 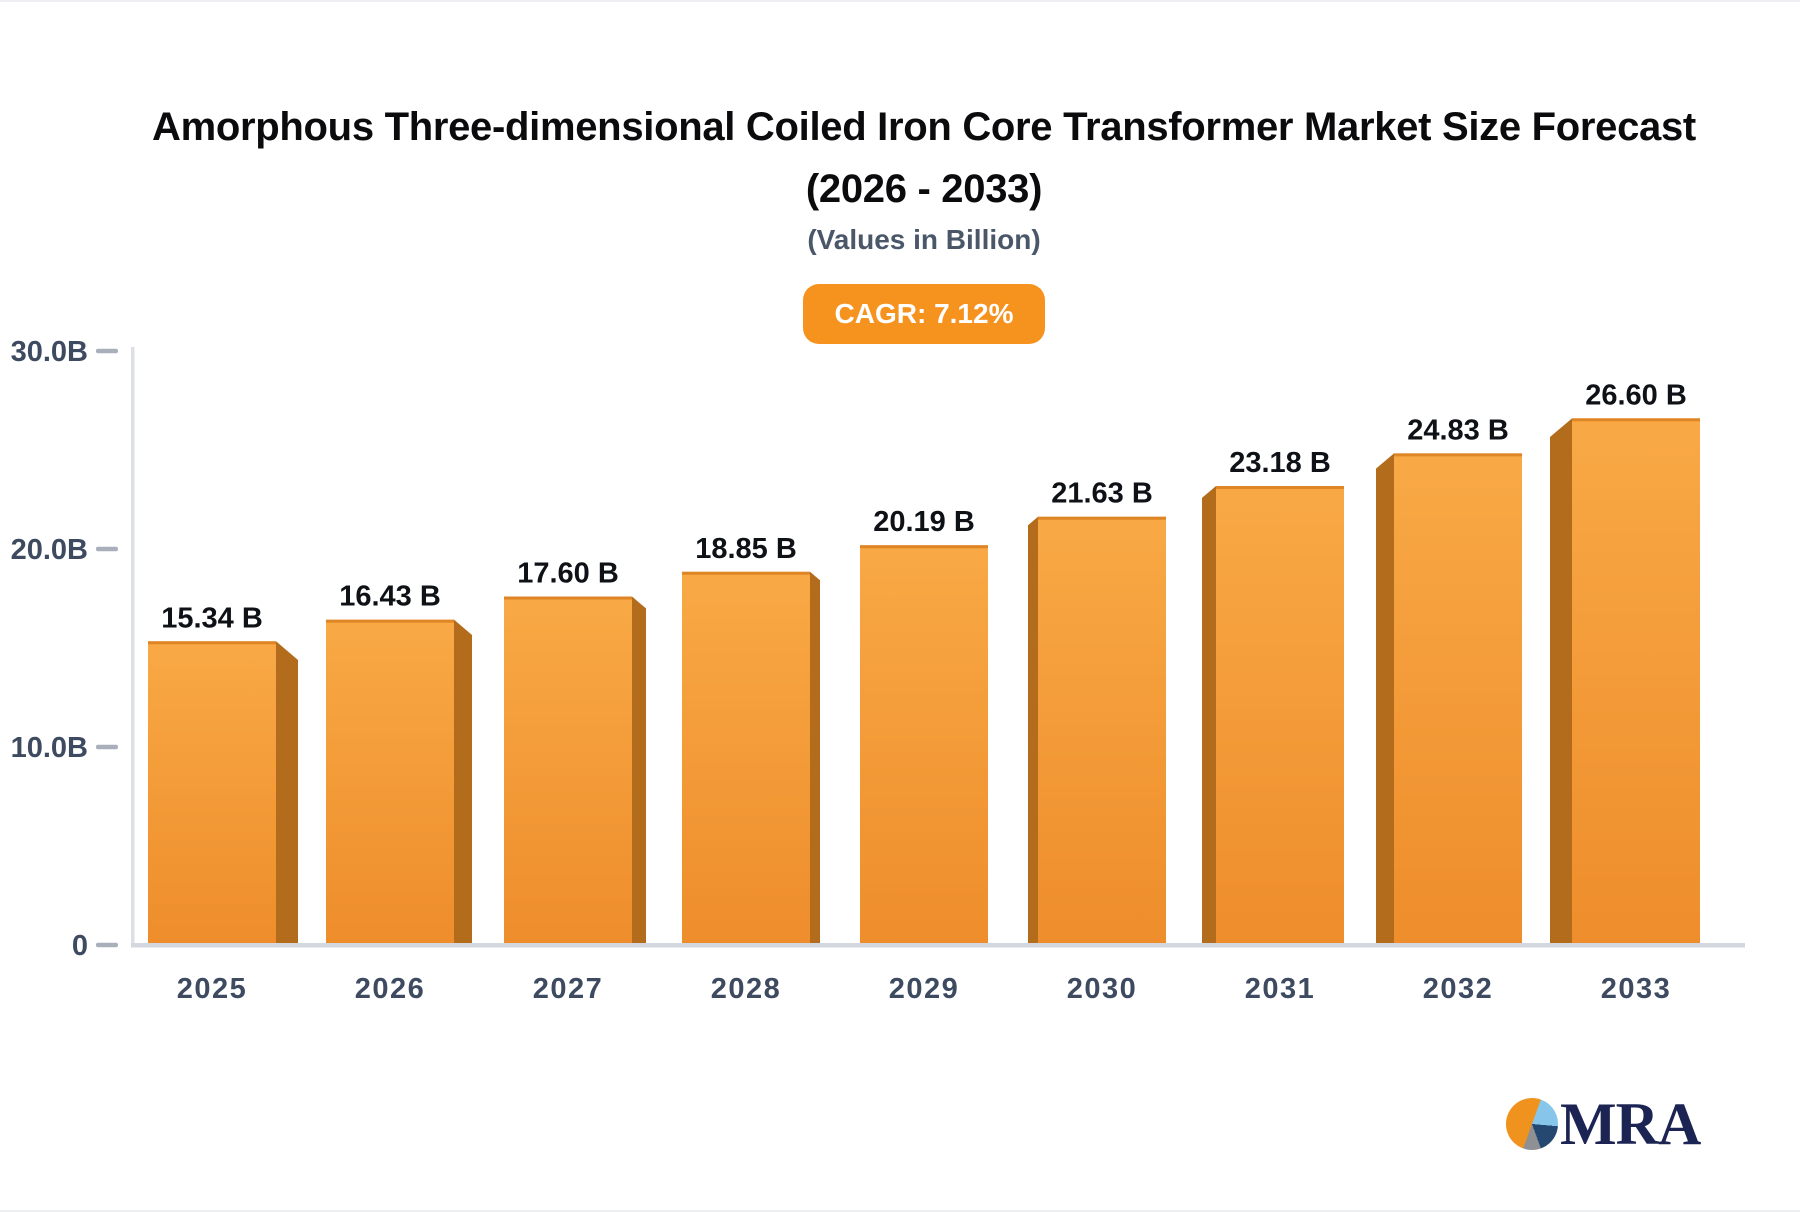 I want to click on bar-2027, so click(x=568, y=770).